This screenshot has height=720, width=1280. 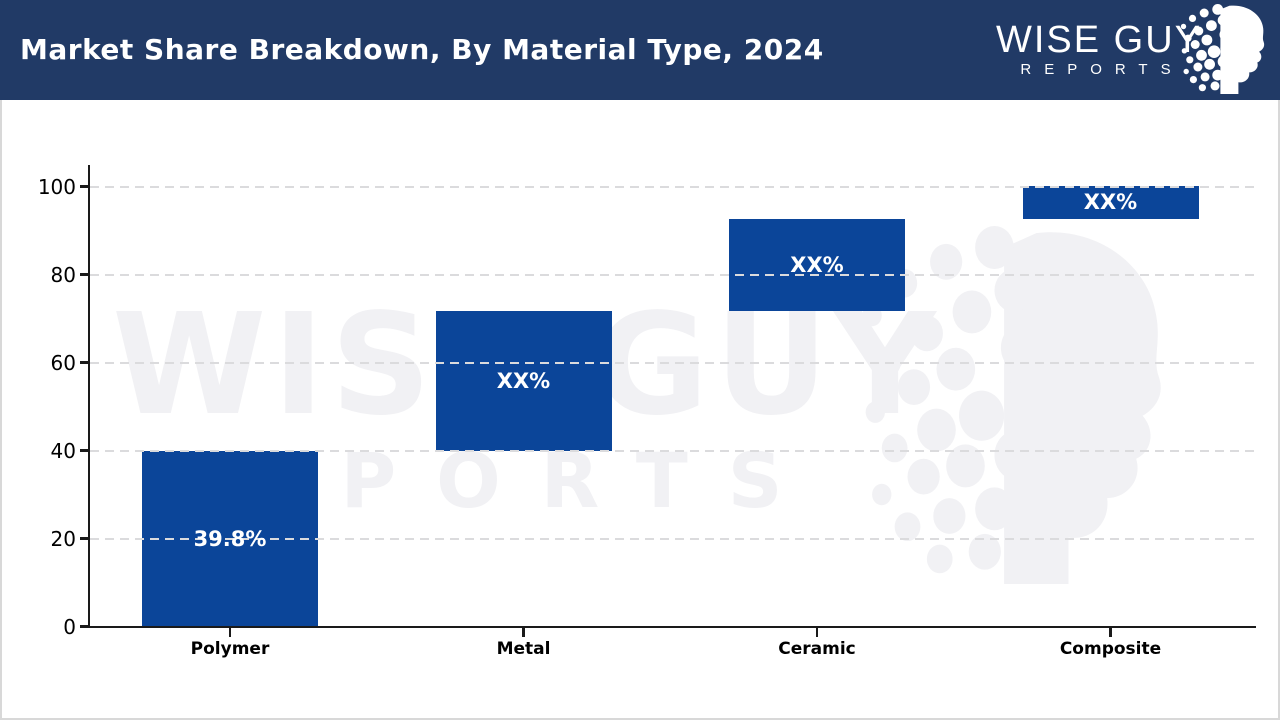 What do you see at coordinates (63, 538) in the screenshot?
I see `y-tick-label-20: 20` at bounding box center [63, 538].